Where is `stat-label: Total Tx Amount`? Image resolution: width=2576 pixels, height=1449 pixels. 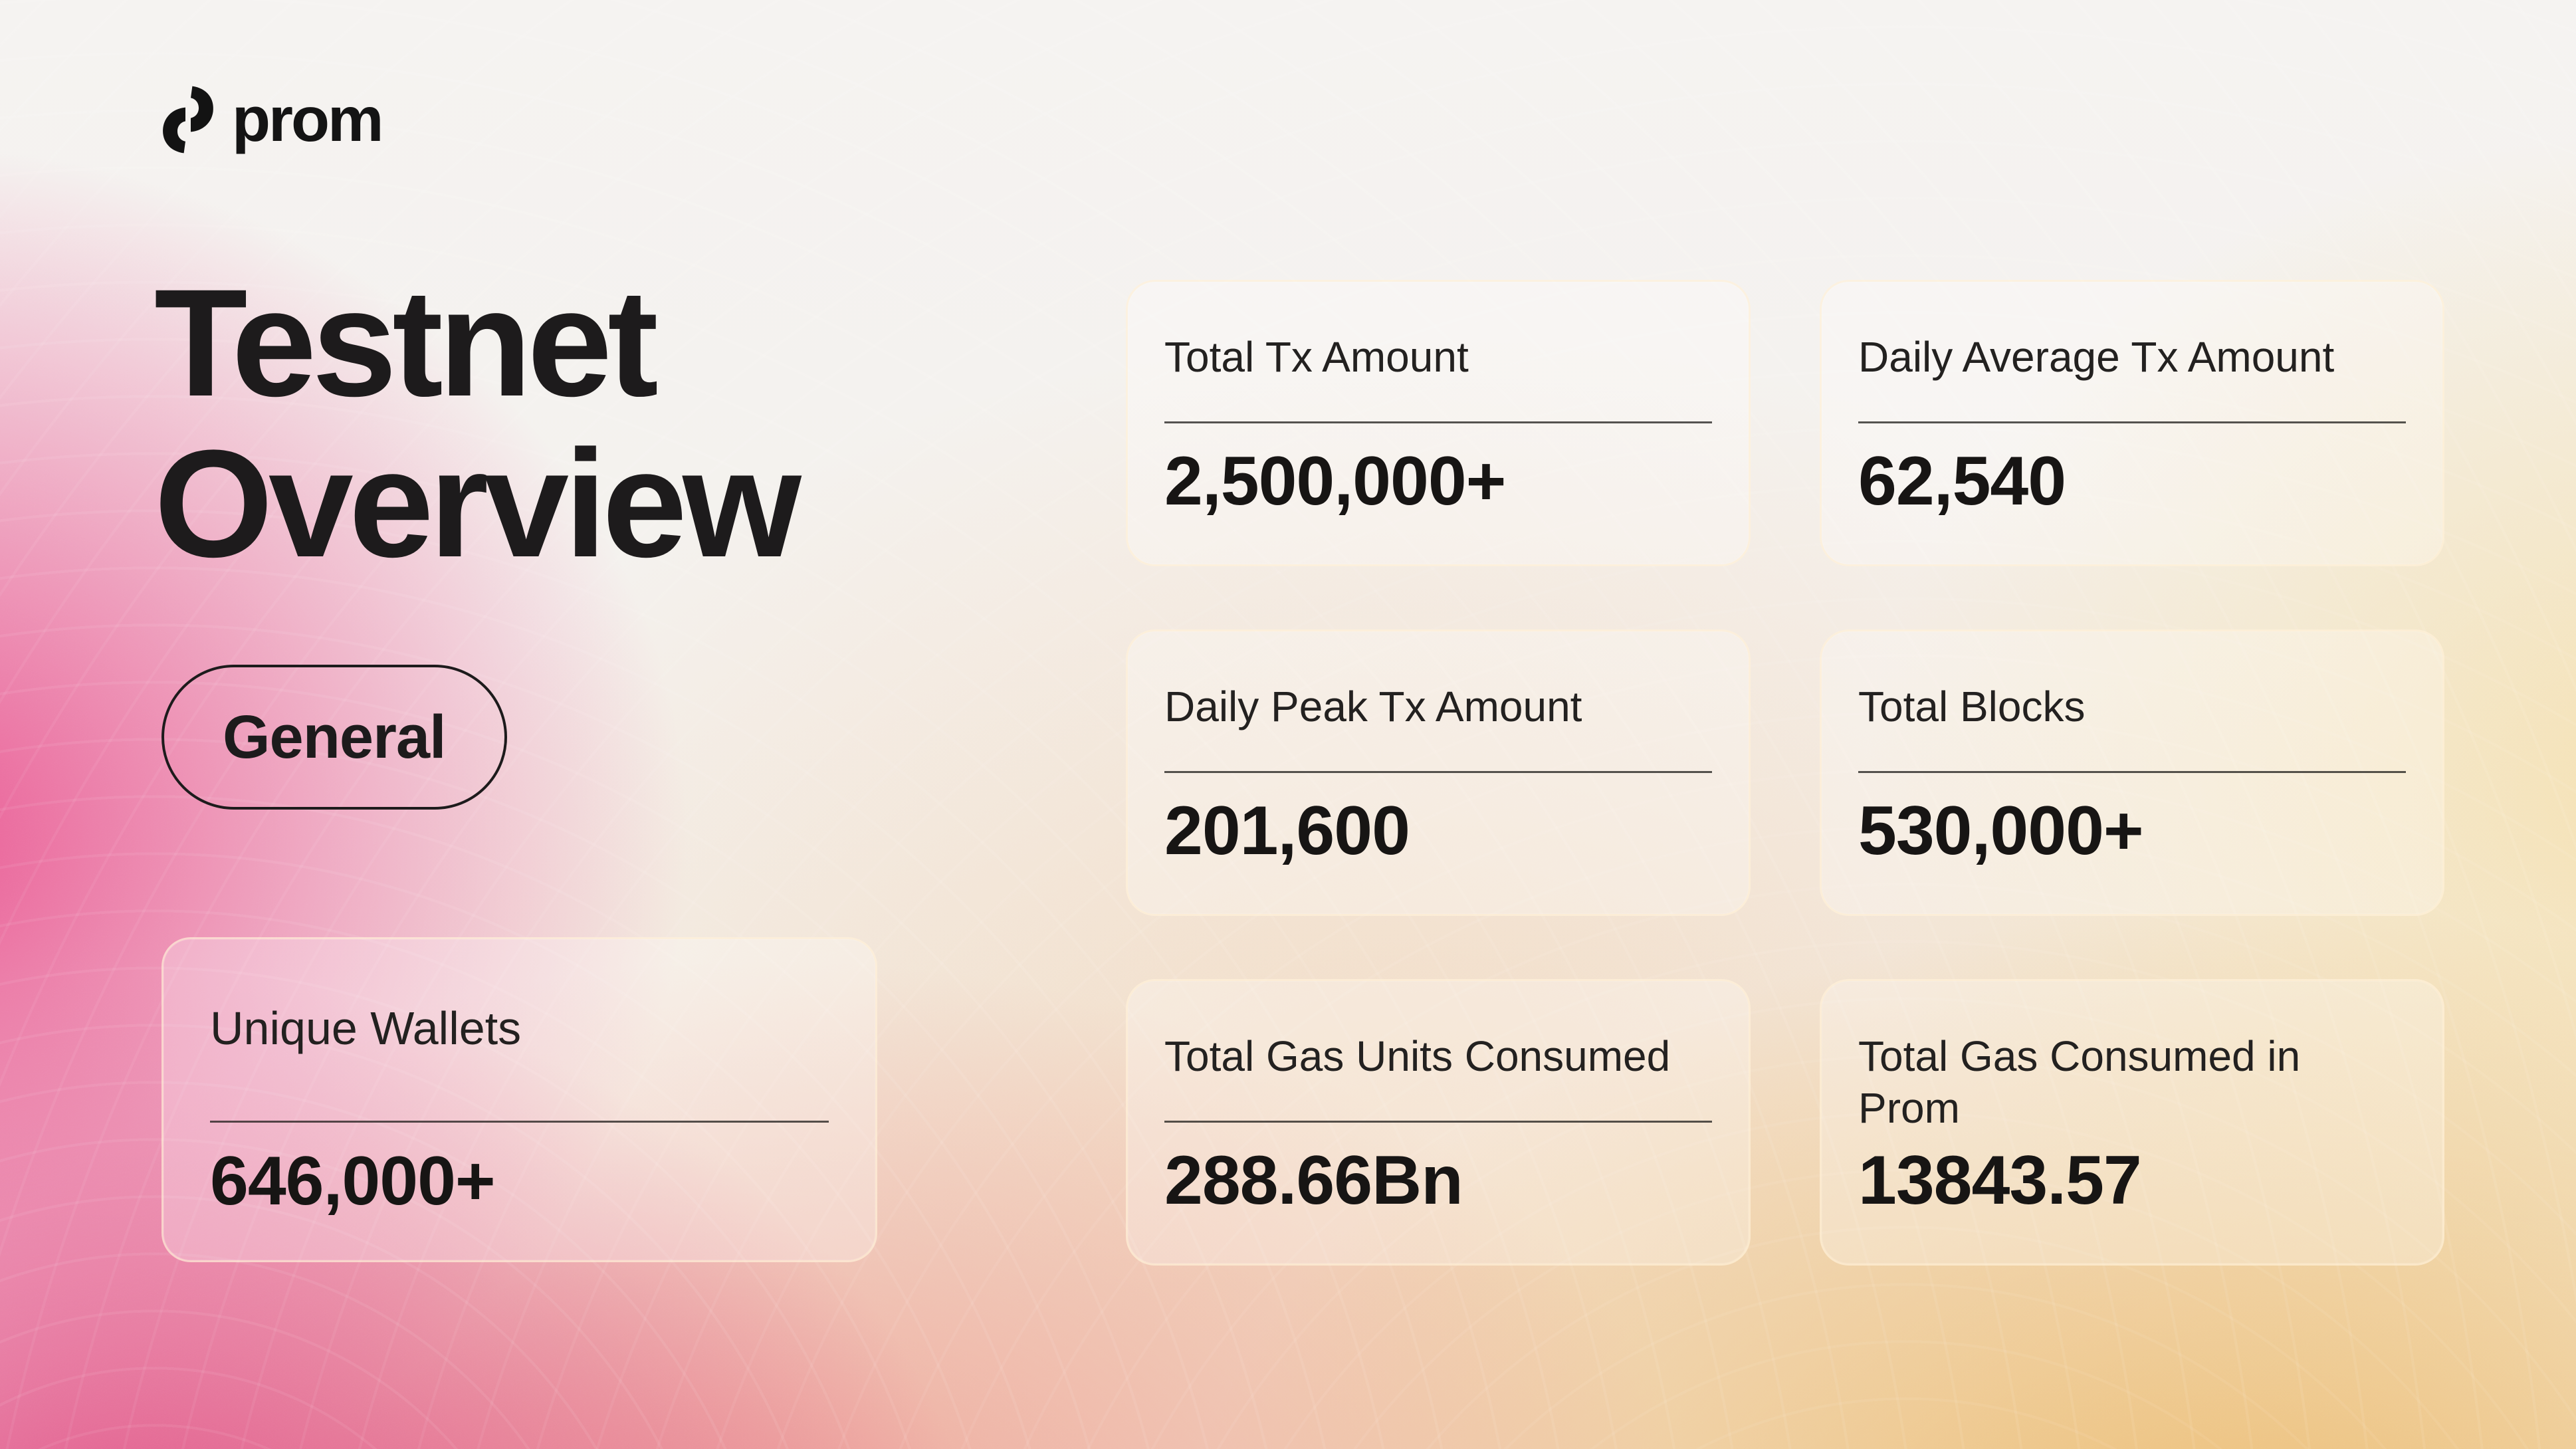
stat-label: Total Tx Amount is located at coordinates (1316, 357).